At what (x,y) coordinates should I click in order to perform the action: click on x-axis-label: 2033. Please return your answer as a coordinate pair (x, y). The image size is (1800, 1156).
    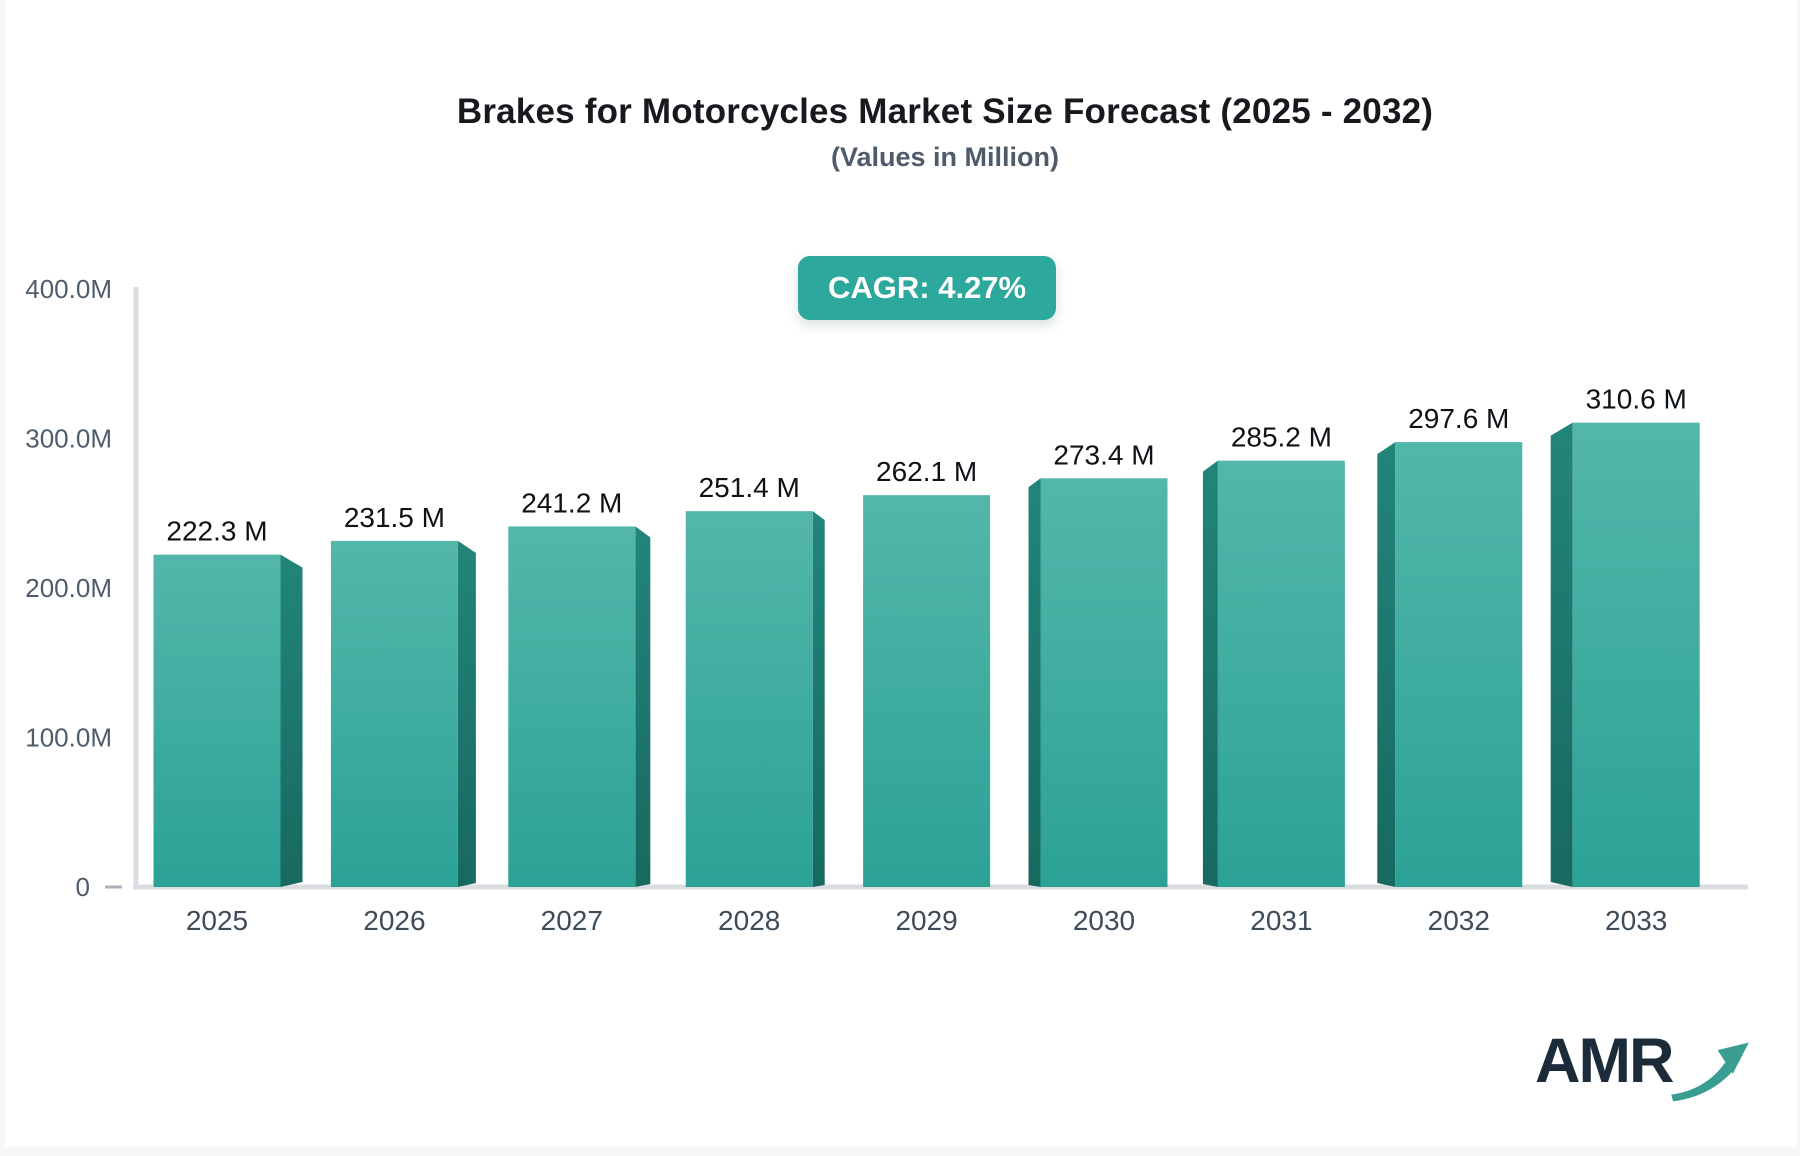
    Looking at the image, I should click on (1636, 920).